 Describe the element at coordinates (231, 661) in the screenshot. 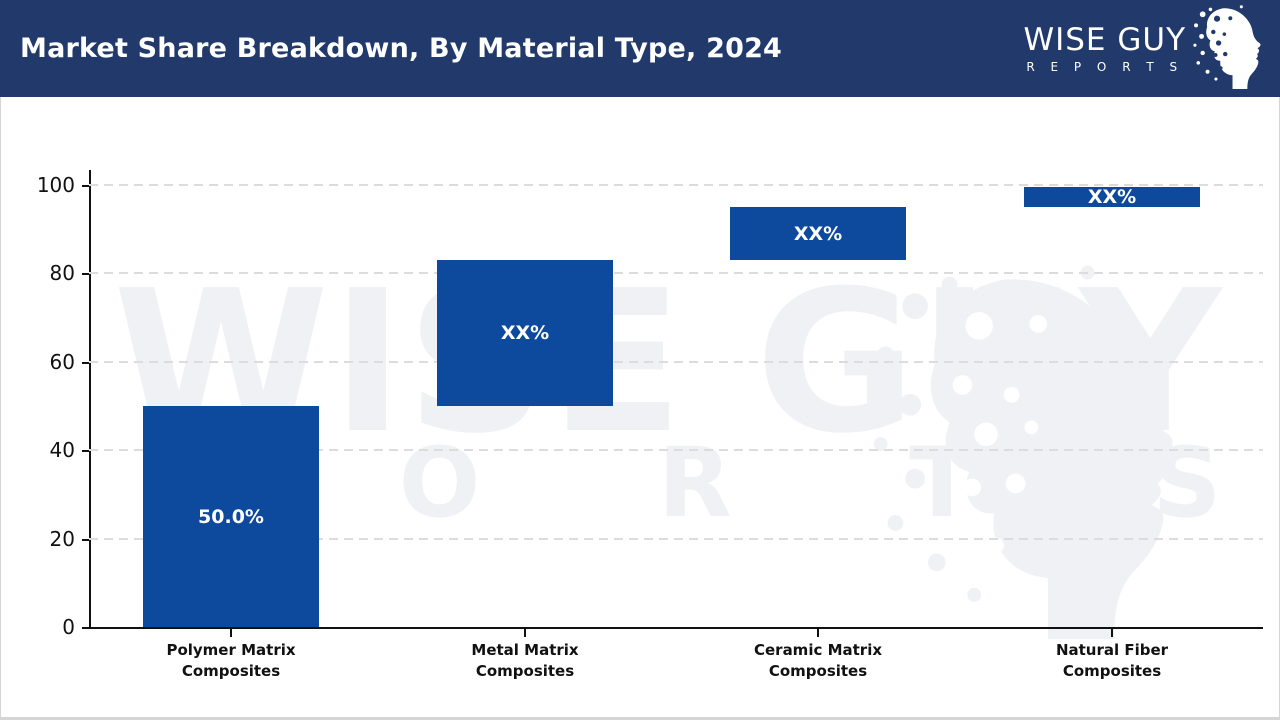

I see `x-category-label: Polymer Matrix Composites` at that location.